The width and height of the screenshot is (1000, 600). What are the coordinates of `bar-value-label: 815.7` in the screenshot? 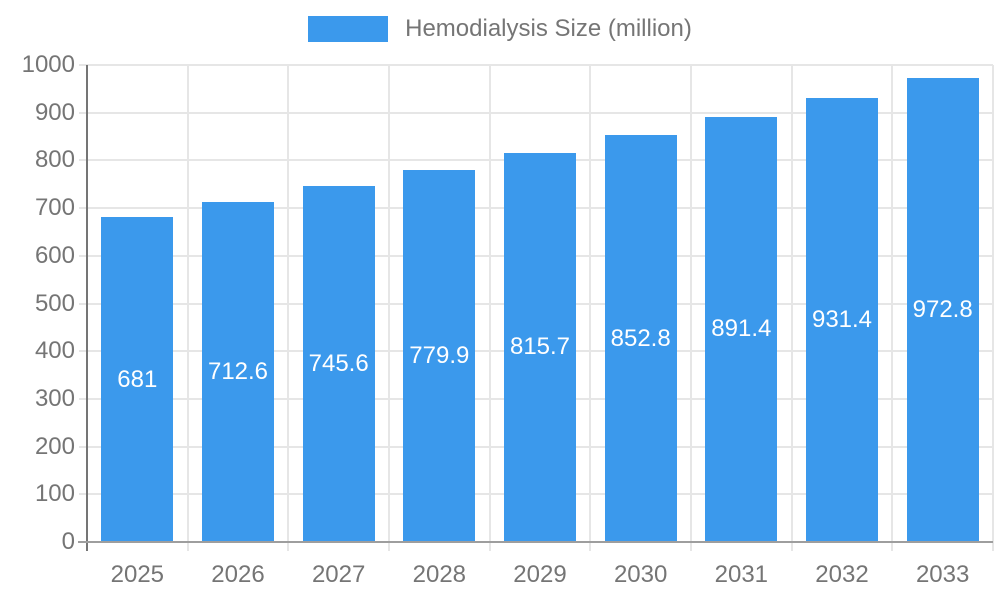 It's located at (540, 347).